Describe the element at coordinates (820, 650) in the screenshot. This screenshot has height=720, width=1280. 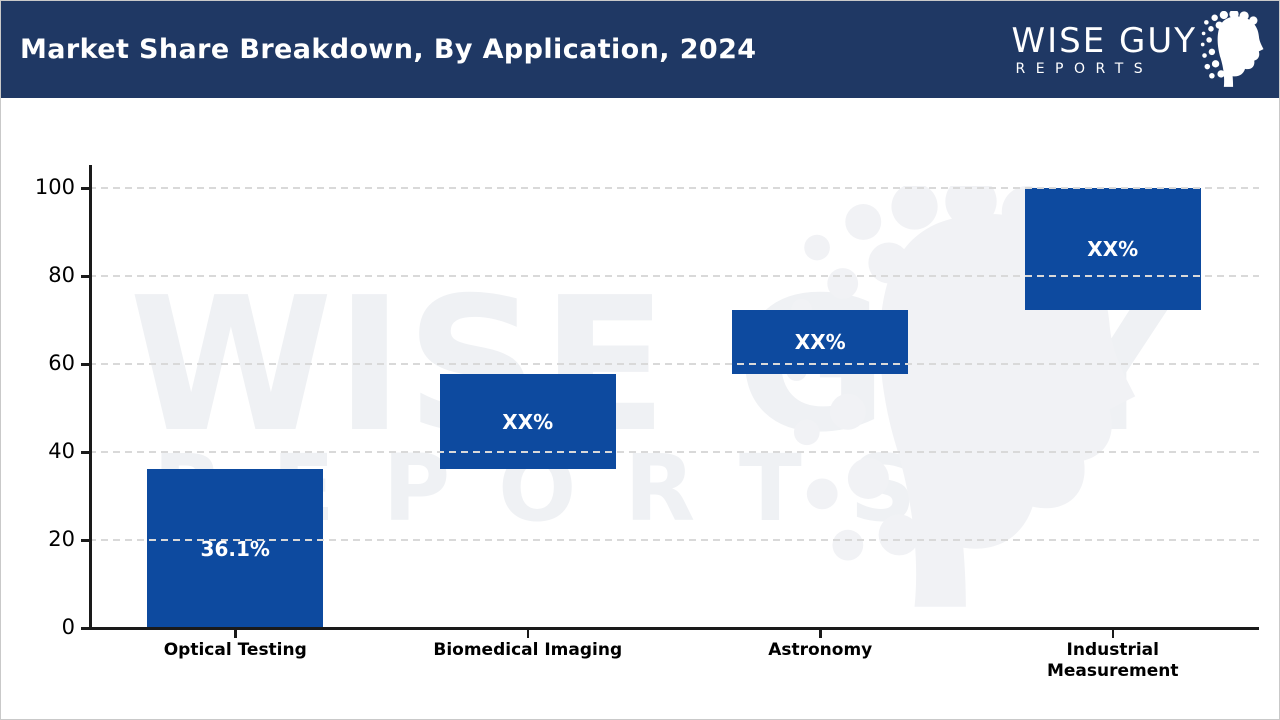
I see `category-label-astronomy: Astronomy` at that location.